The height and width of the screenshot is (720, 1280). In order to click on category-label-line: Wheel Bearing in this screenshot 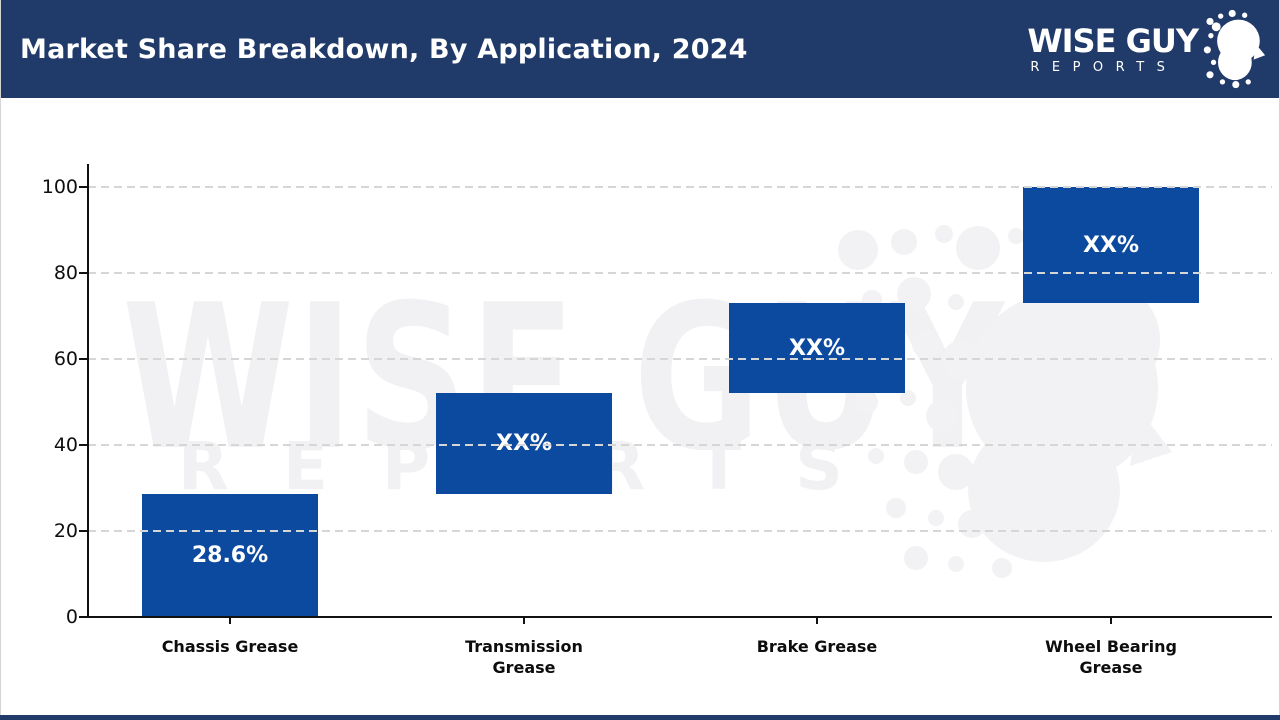, I will do `click(1111, 646)`.